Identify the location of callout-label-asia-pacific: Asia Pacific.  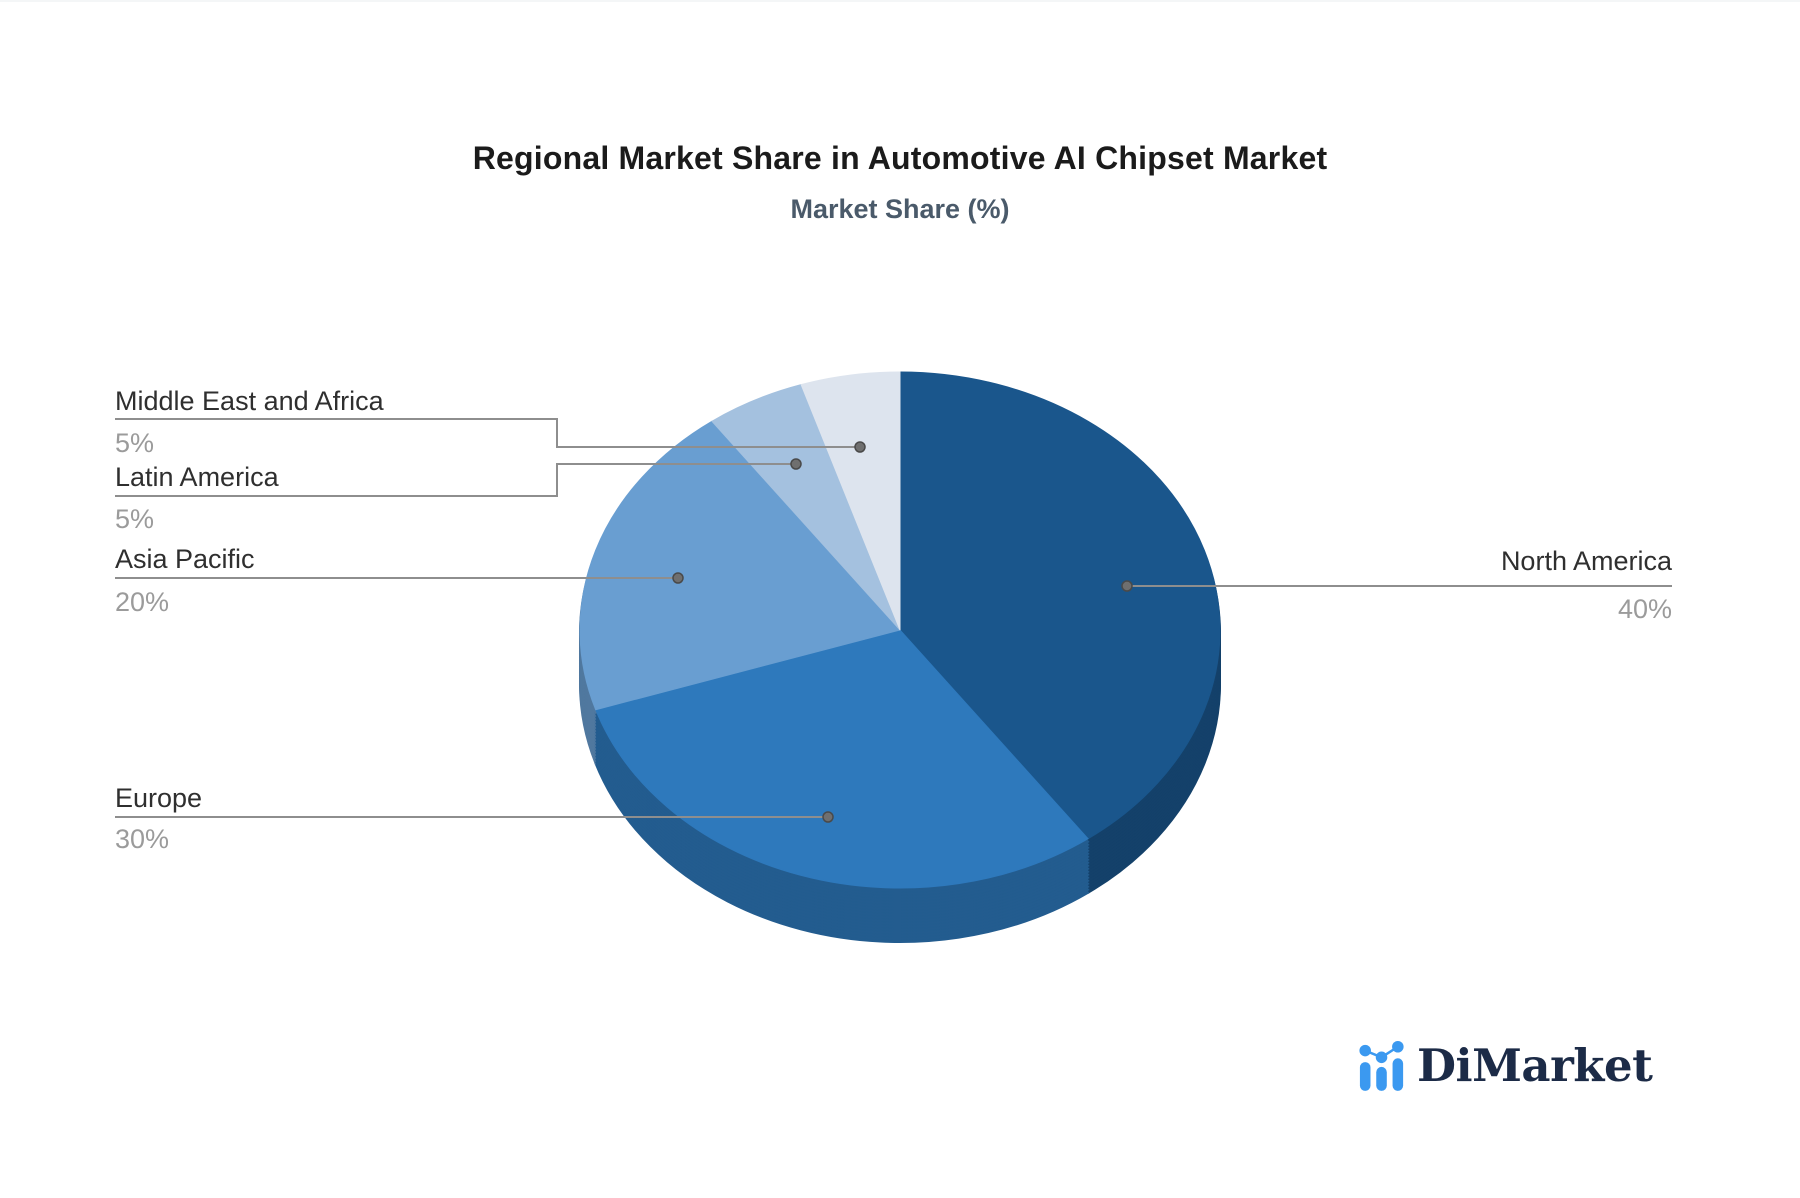
(185, 559).